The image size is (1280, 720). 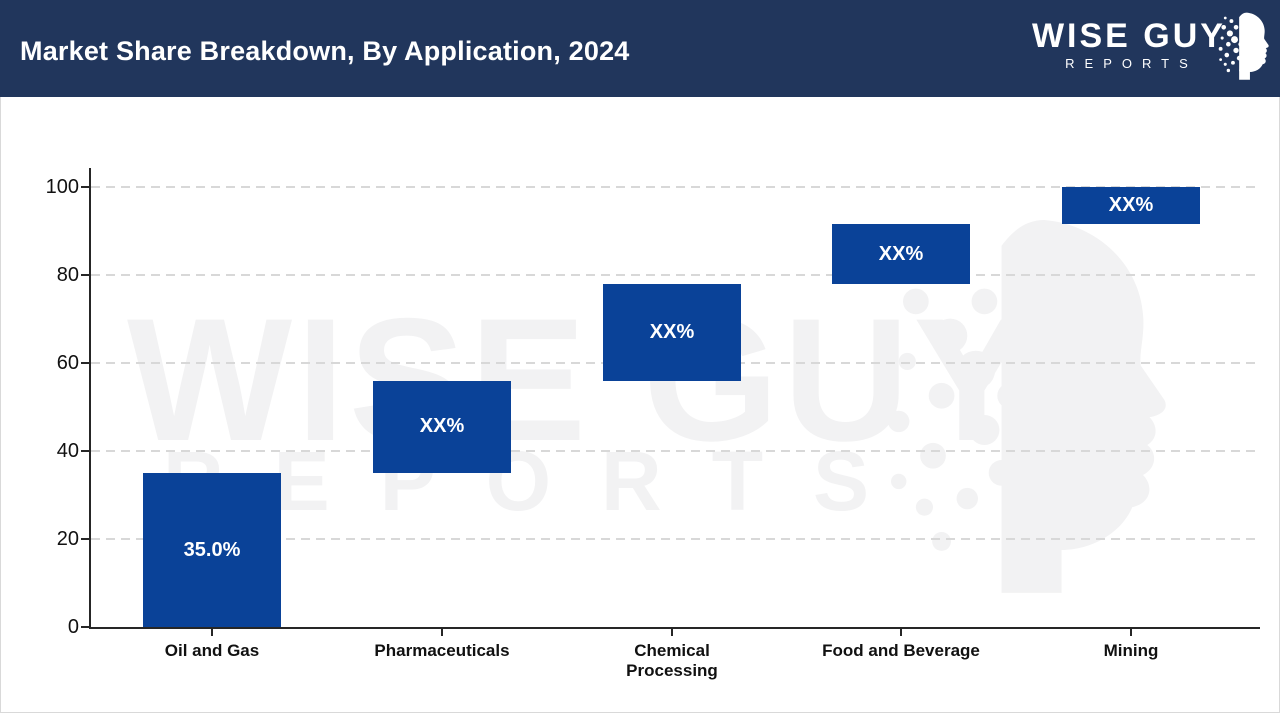 I want to click on bar-pharmaceuticals: XX%, so click(x=442, y=426).